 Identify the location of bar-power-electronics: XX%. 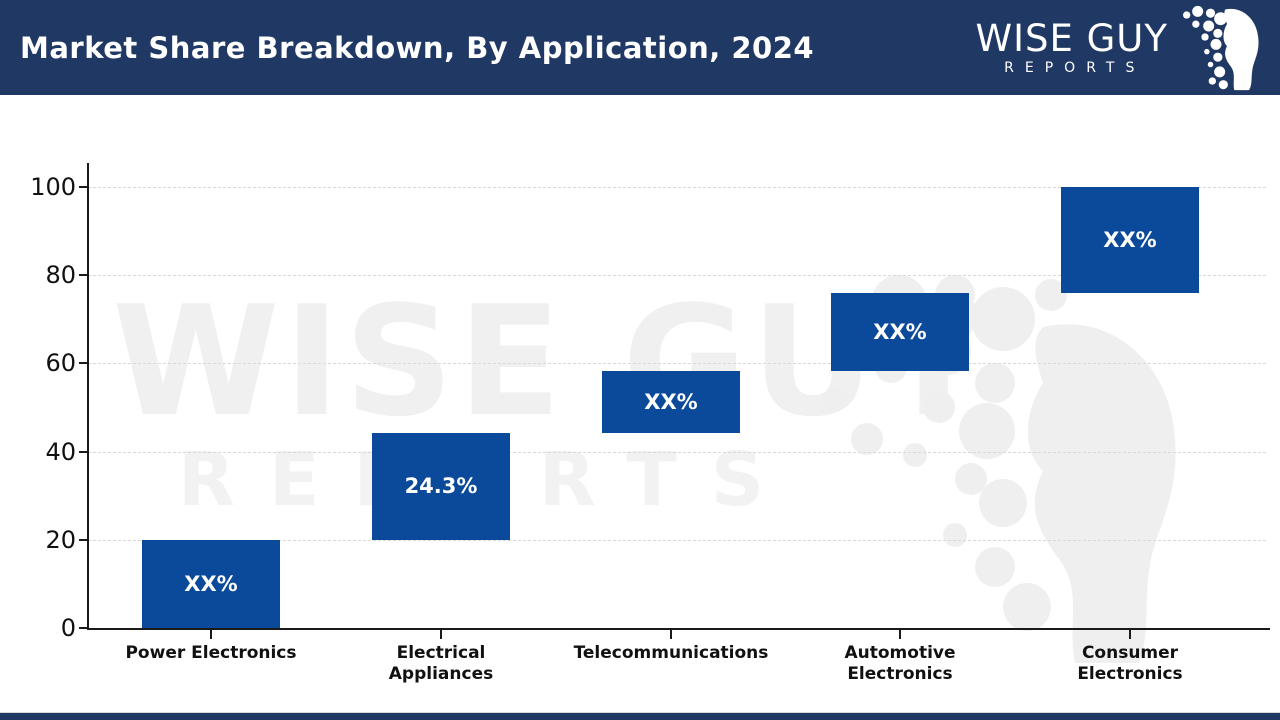
(211, 583).